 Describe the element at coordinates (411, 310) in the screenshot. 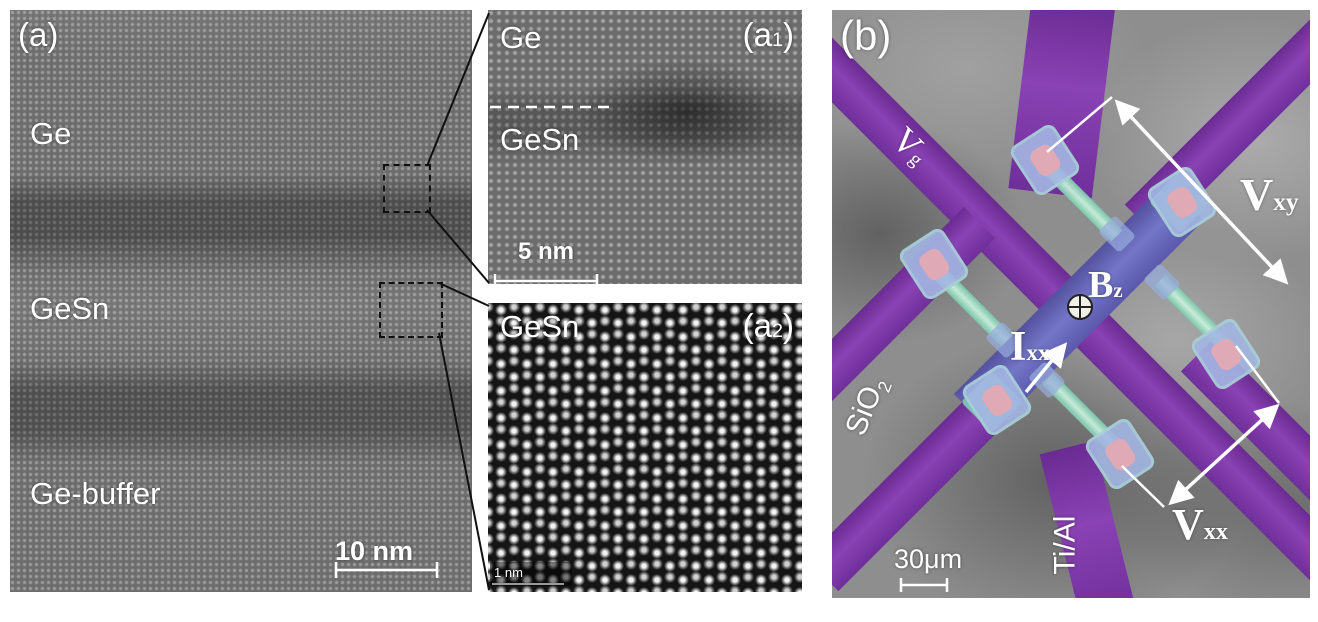

I see `zoom-region-box-a2` at that location.